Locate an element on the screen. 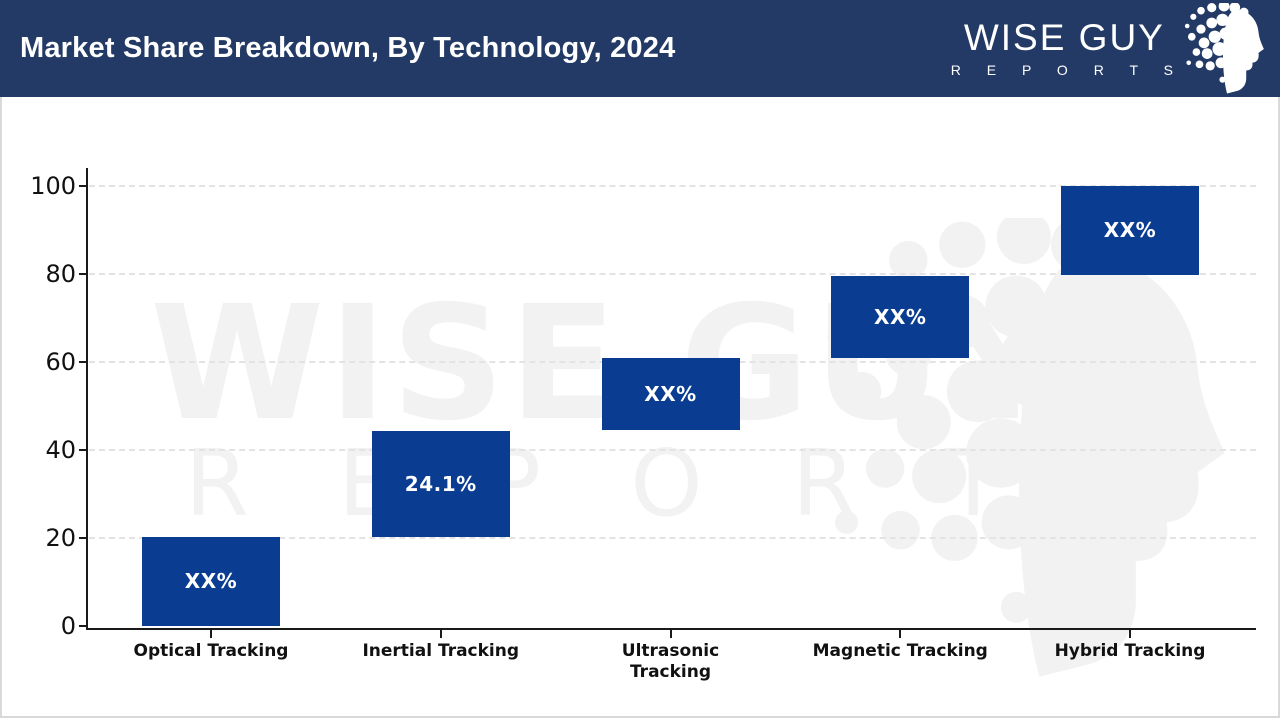 The image size is (1280, 720). x-category-line: Optical Tracking is located at coordinates (211, 651).